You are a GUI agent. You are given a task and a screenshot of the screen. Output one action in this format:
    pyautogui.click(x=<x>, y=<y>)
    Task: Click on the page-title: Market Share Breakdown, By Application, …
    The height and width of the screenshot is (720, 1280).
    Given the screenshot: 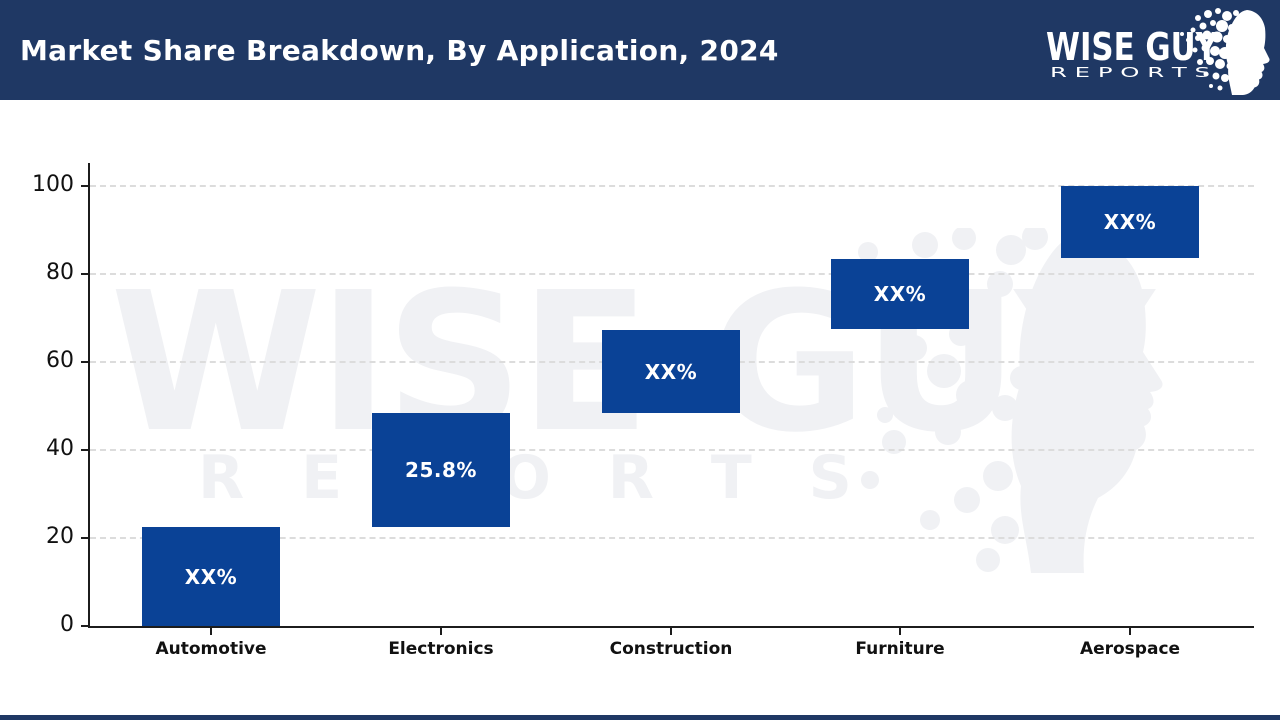 What is the action you would take?
    pyautogui.click(x=399, y=50)
    